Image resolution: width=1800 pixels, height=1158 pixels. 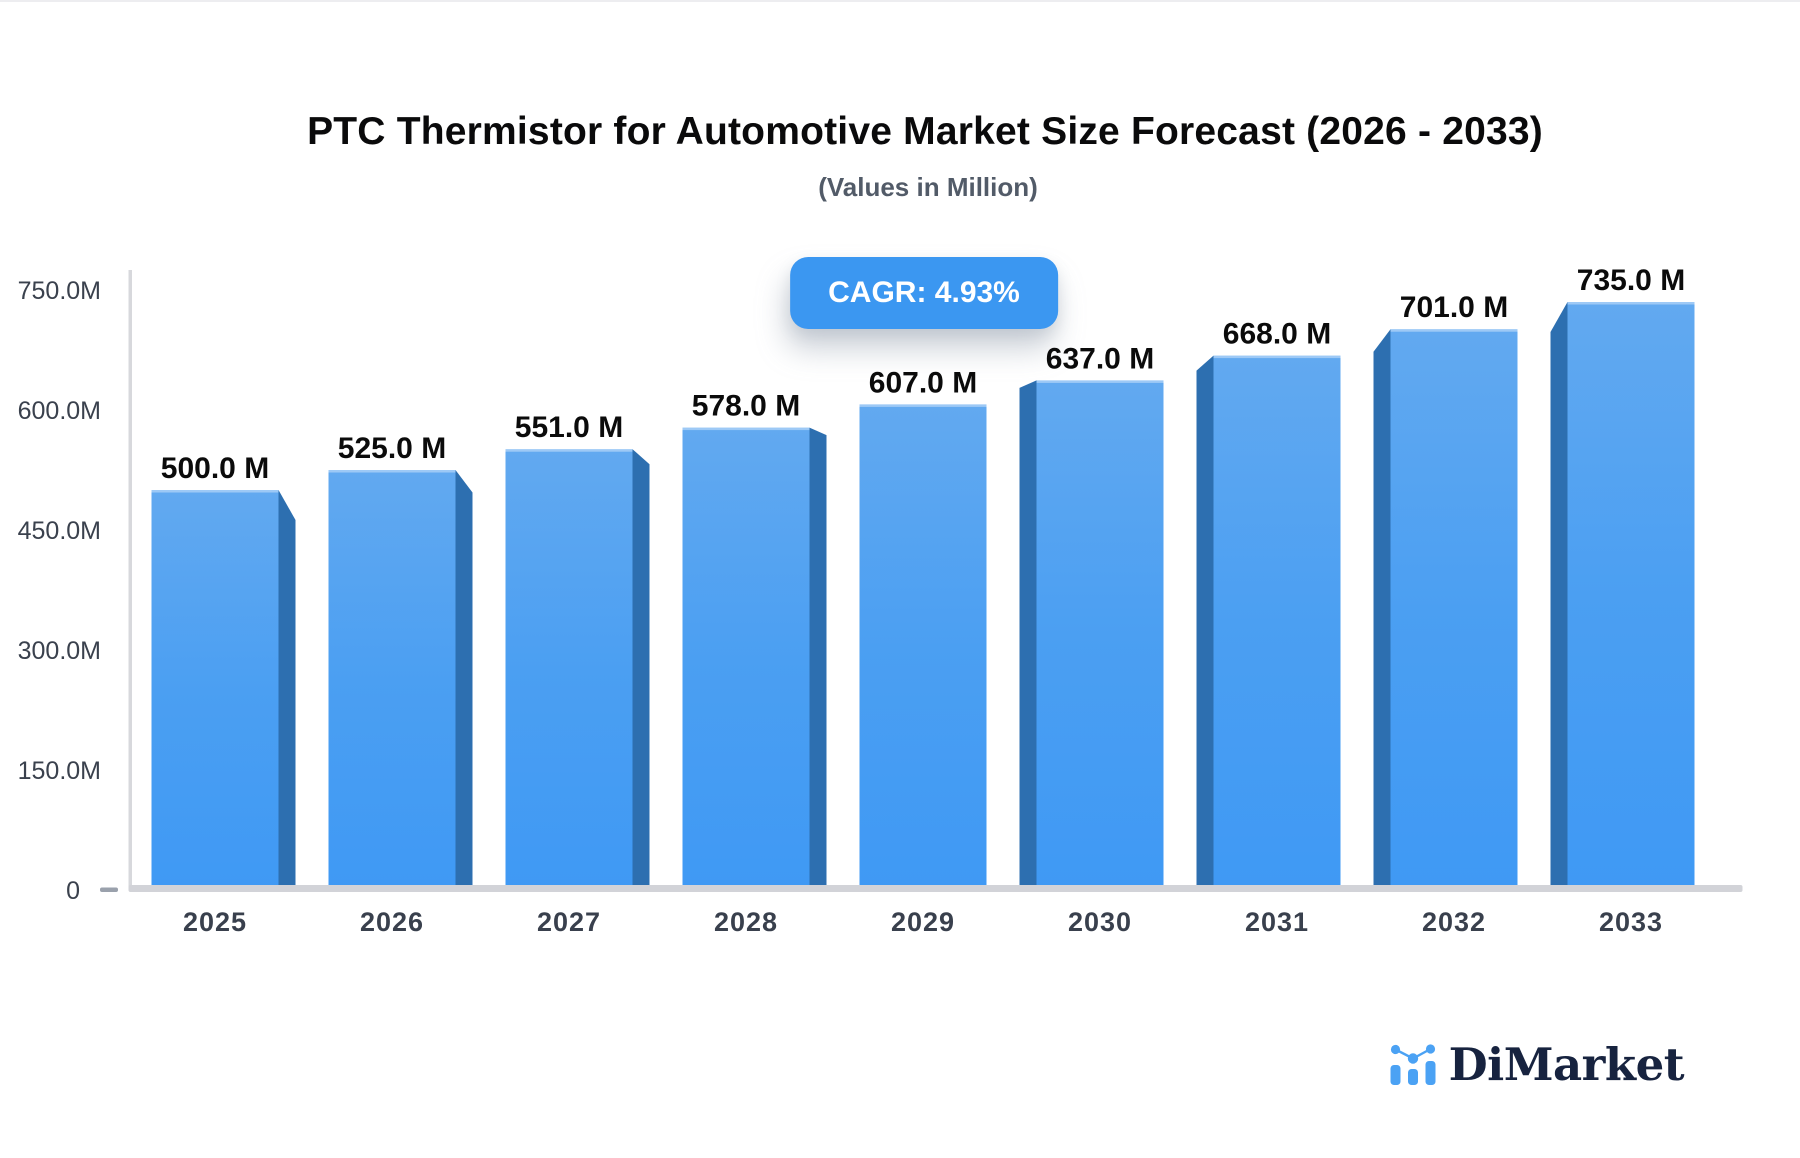 What do you see at coordinates (109, 889) in the screenshot?
I see `zero-tick-dash` at bounding box center [109, 889].